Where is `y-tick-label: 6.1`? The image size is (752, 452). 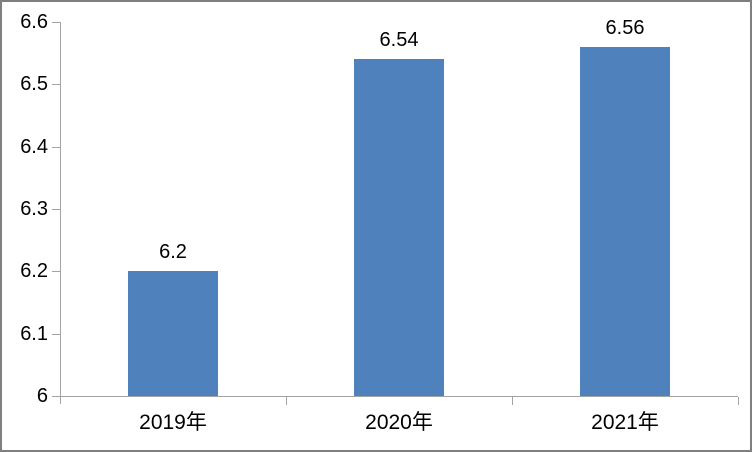
y-tick-label: 6.1 is located at coordinates (34, 334).